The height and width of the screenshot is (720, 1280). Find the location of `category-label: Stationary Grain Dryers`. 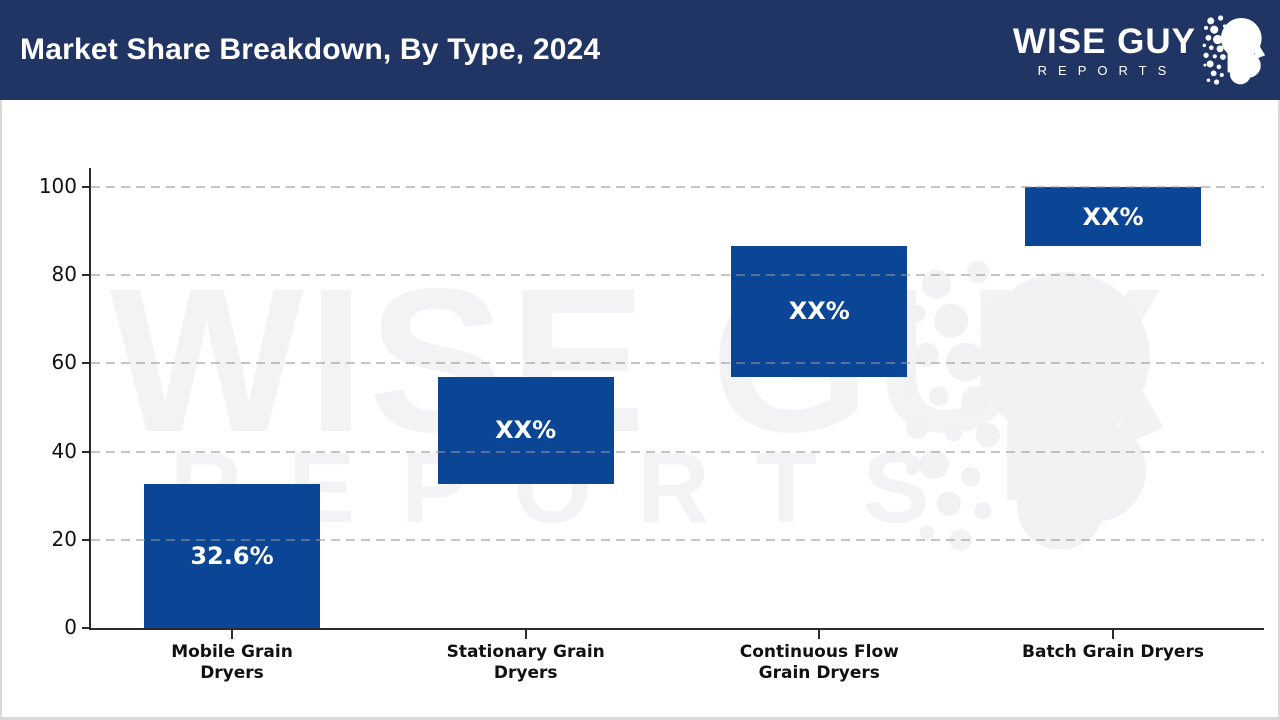

category-label: Stationary Grain Dryers is located at coordinates (526, 663).